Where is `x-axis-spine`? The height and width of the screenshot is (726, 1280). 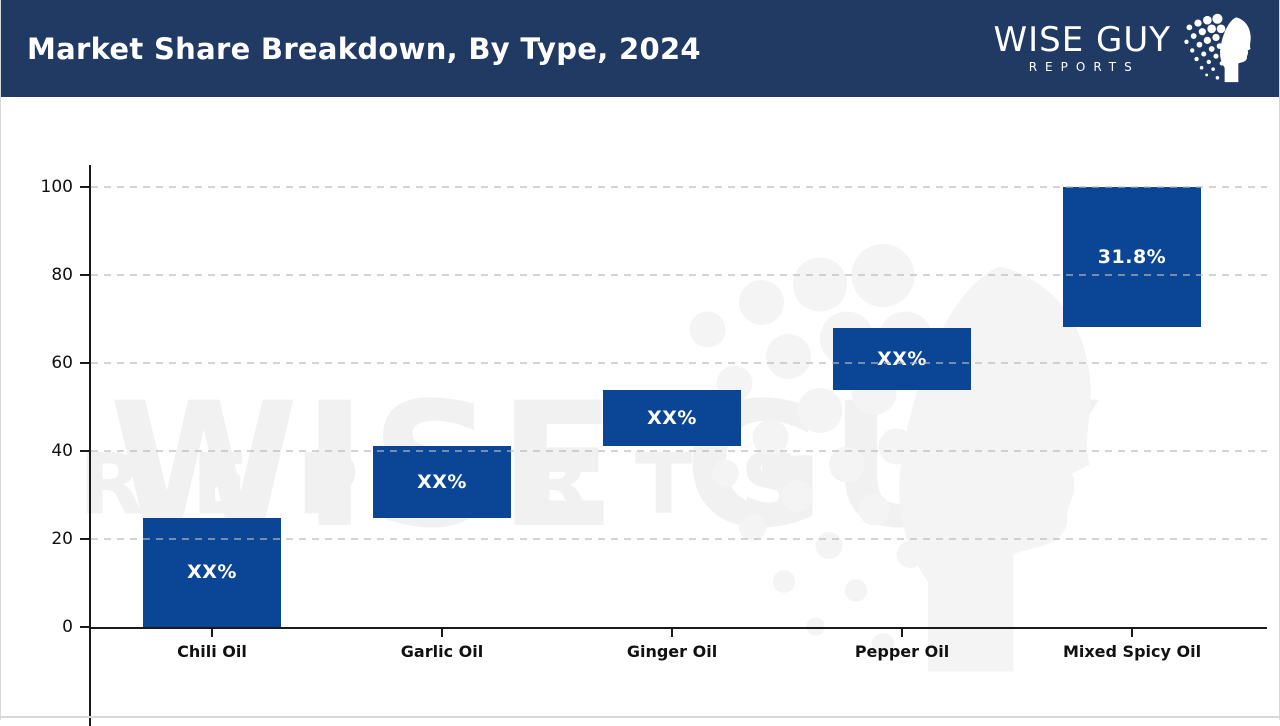 x-axis-spine is located at coordinates (678, 628).